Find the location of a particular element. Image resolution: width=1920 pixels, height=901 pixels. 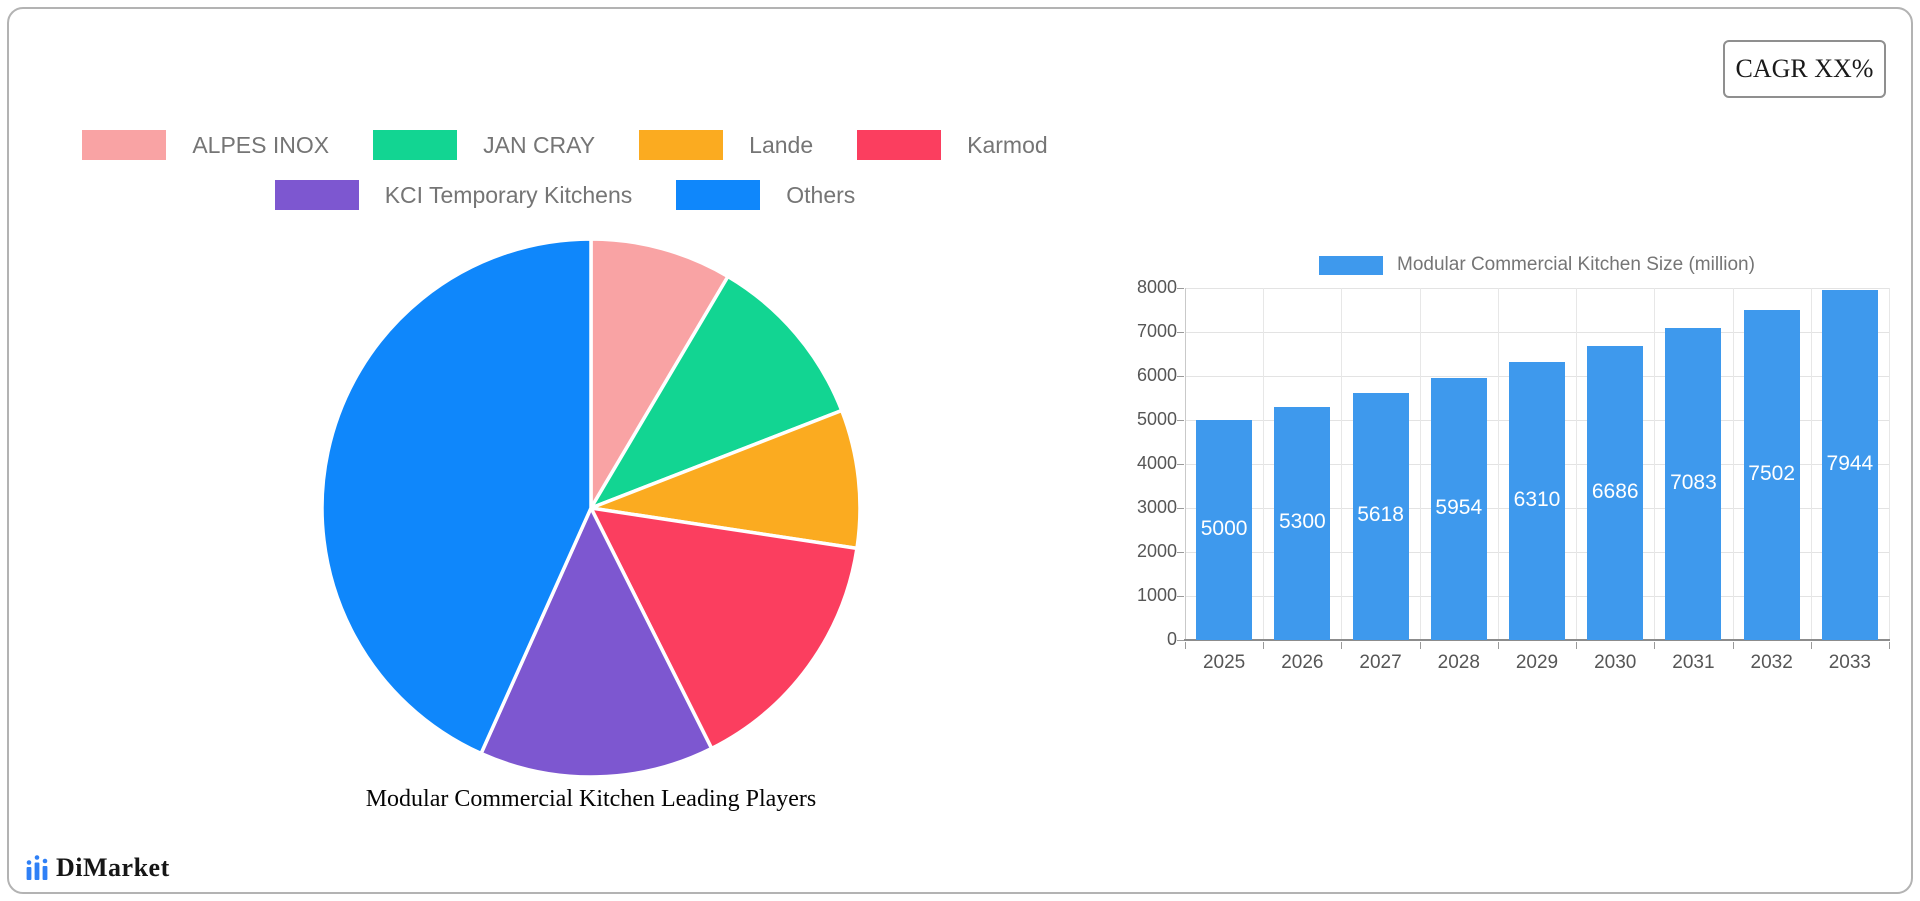

pie-legend-item-kci-temporary-kitchens: KCI Temporary Kitchens is located at coordinates (453, 195).